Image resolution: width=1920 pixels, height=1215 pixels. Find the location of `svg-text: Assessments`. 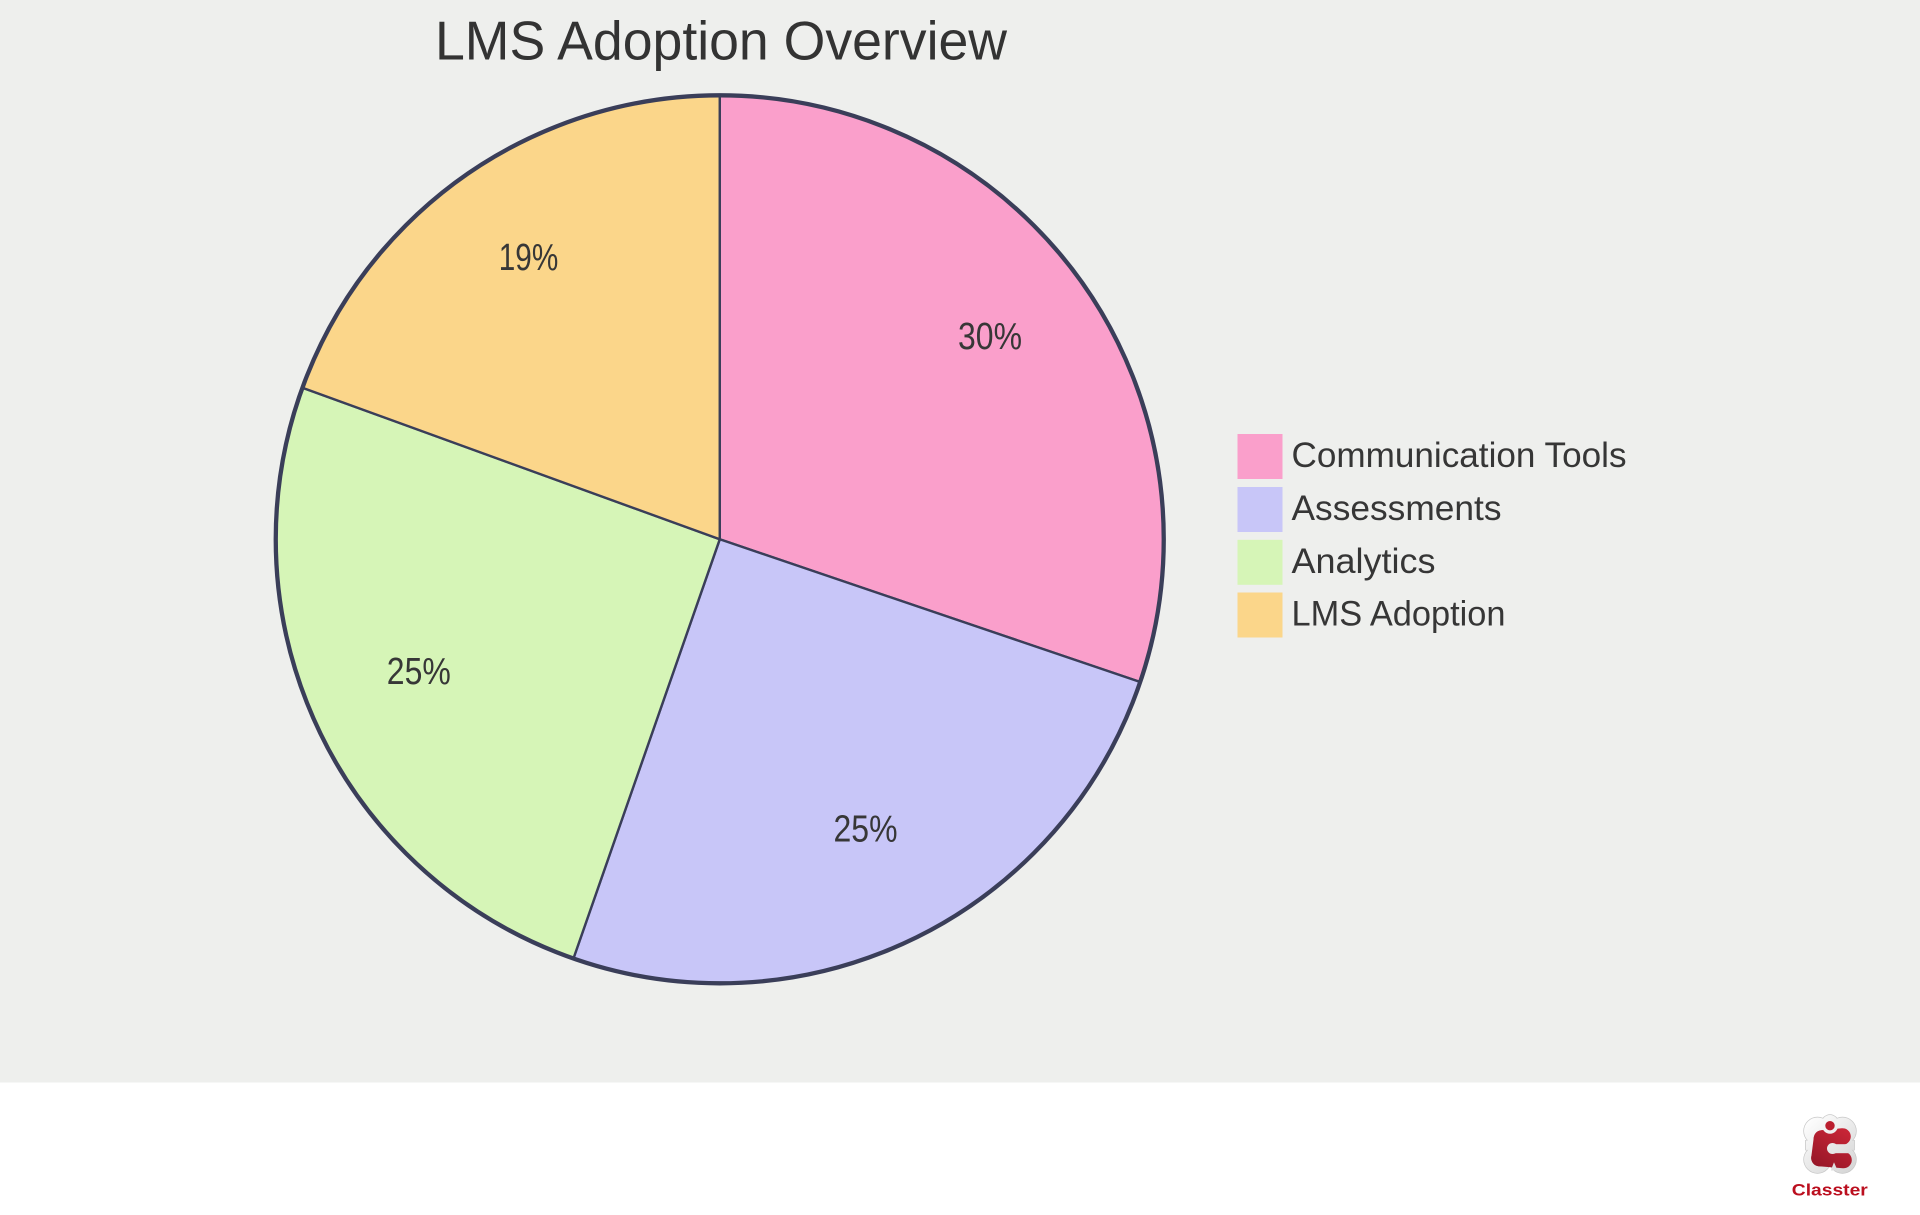

svg-text: Assessments is located at coordinates (1397, 508).